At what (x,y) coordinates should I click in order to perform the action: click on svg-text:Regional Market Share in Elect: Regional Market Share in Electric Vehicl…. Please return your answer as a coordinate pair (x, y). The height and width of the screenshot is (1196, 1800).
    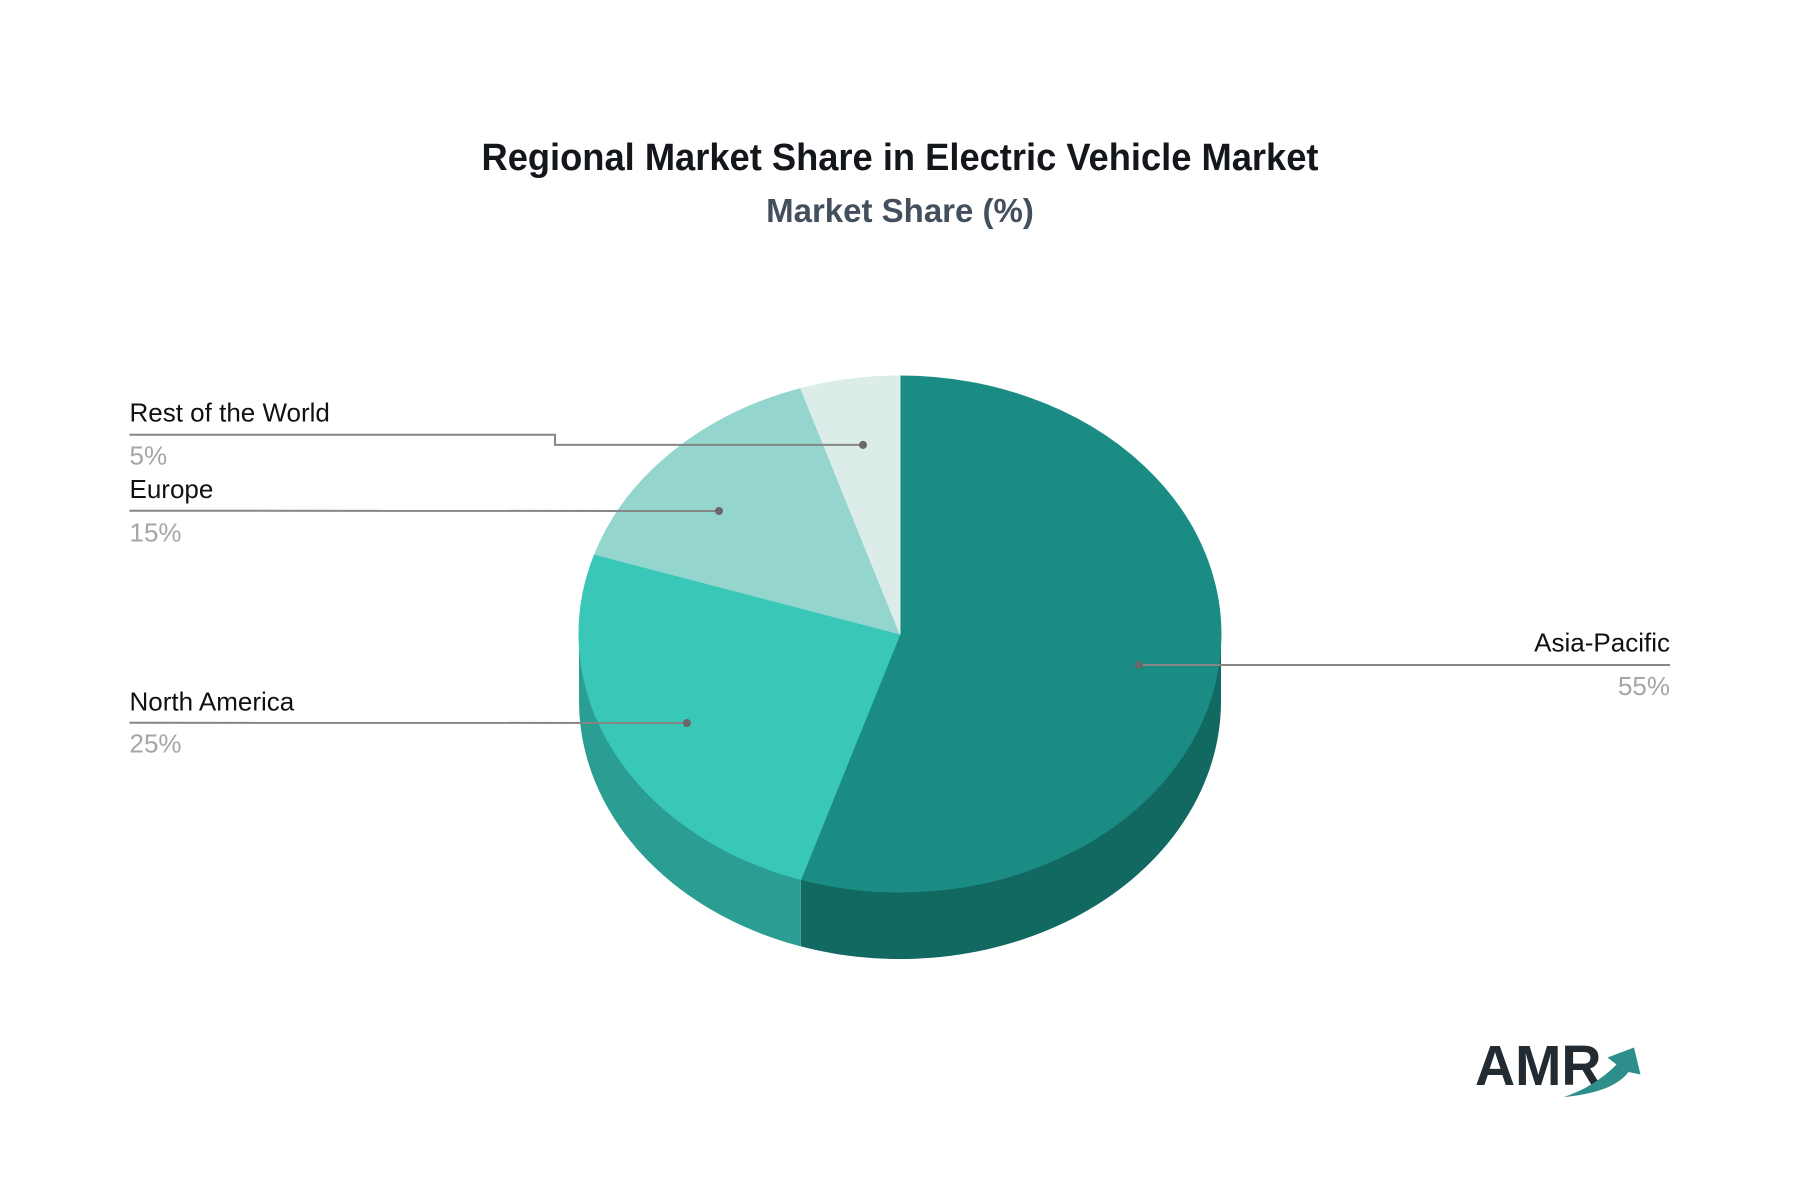
    Looking at the image, I should click on (900, 158).